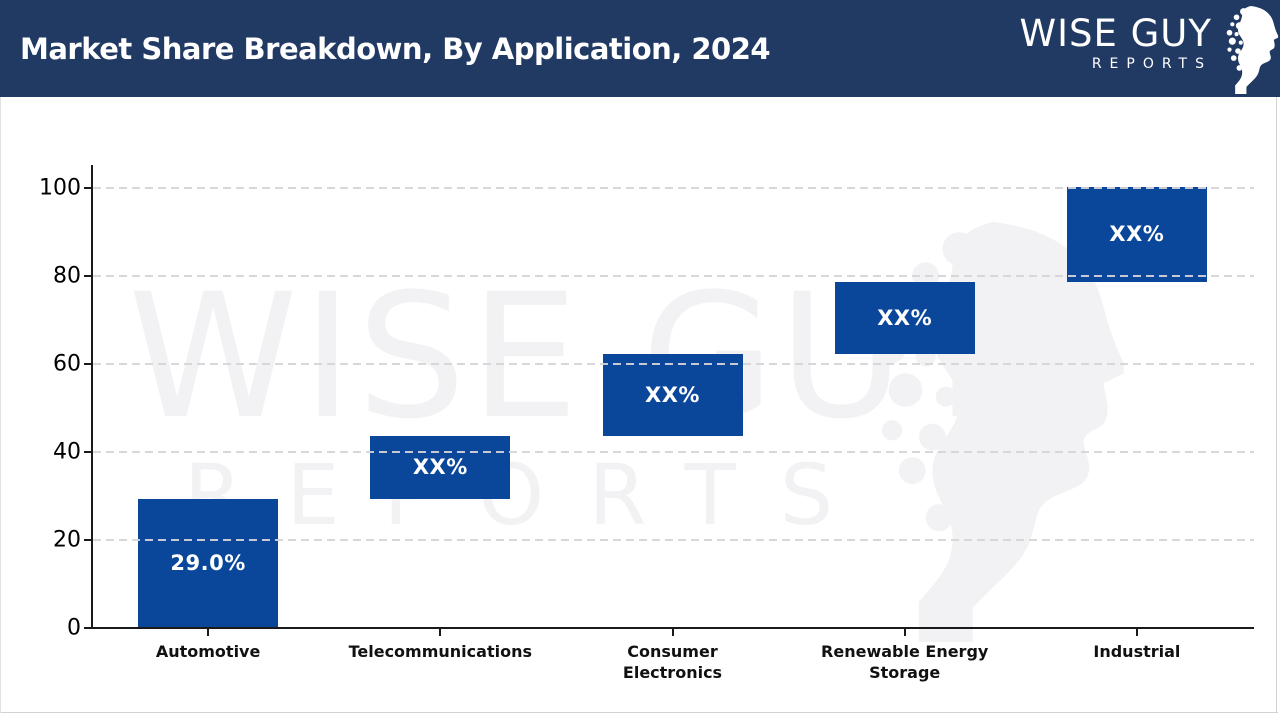  What do you see at coordinates (67, 540) in the screenshot?
I see `y-tick-label: 20` at bounding box center [67, 540].